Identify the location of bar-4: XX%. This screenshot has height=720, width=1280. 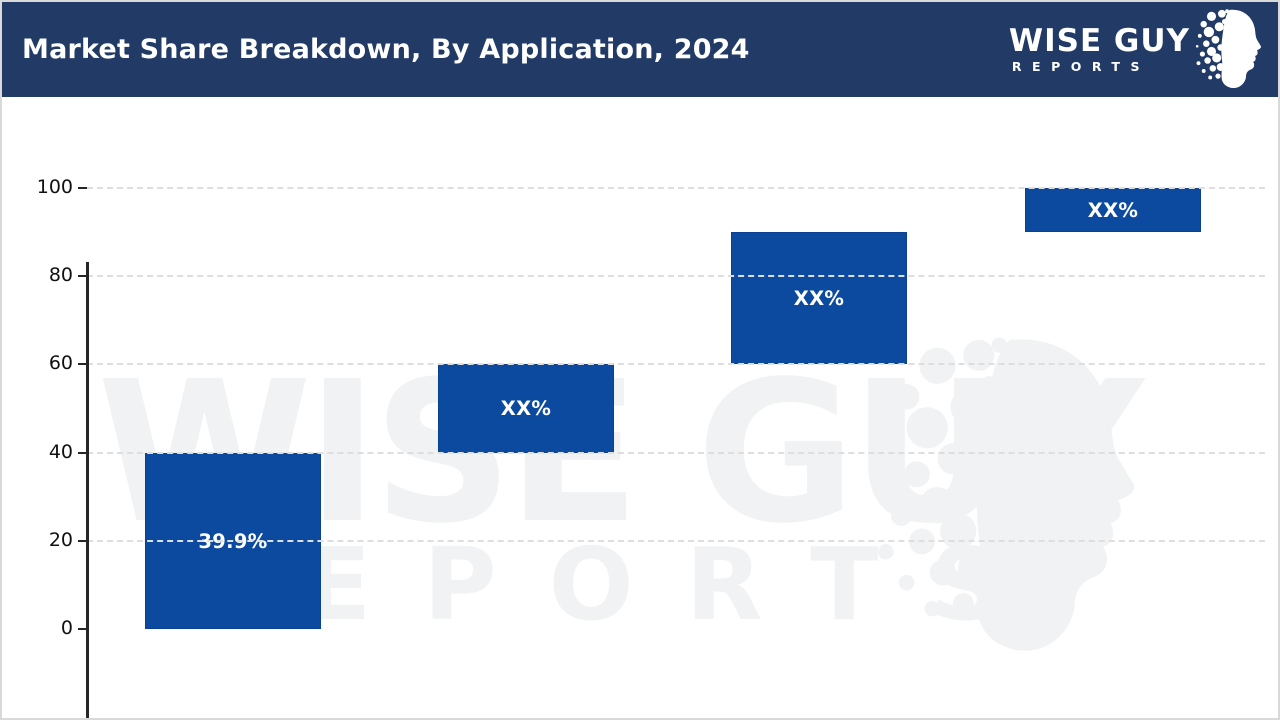
(1113, 210).